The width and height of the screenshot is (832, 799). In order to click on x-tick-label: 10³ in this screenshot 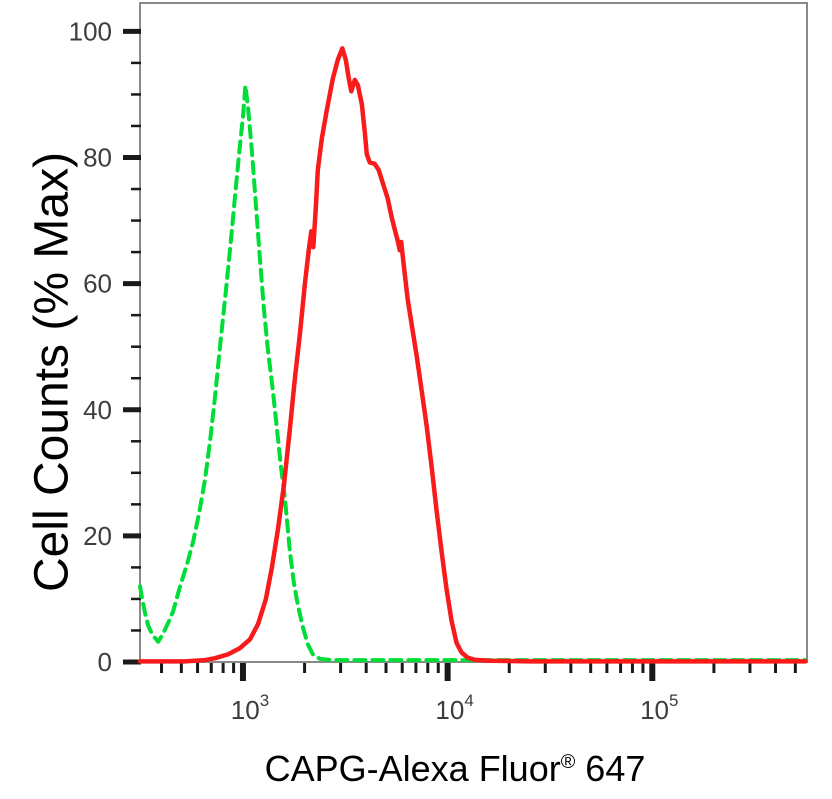, I will do `click(250, 708)`.